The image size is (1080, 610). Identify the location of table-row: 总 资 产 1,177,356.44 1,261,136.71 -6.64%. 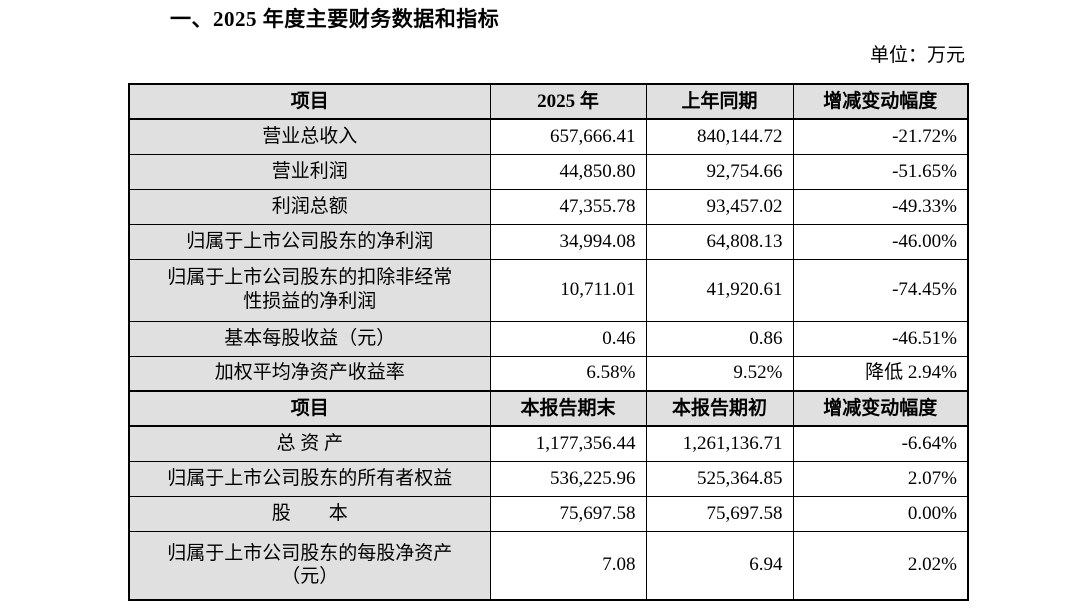
(548, 443).